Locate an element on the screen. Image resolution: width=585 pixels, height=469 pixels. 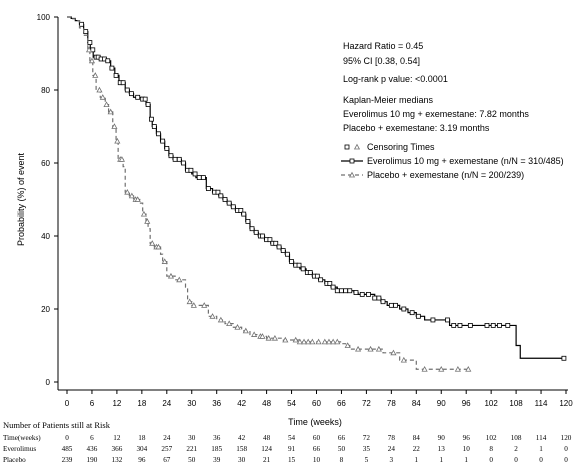
legend-label: Placebo + exemestane (n/N = 200/239) is located at coordinates (445, 175).